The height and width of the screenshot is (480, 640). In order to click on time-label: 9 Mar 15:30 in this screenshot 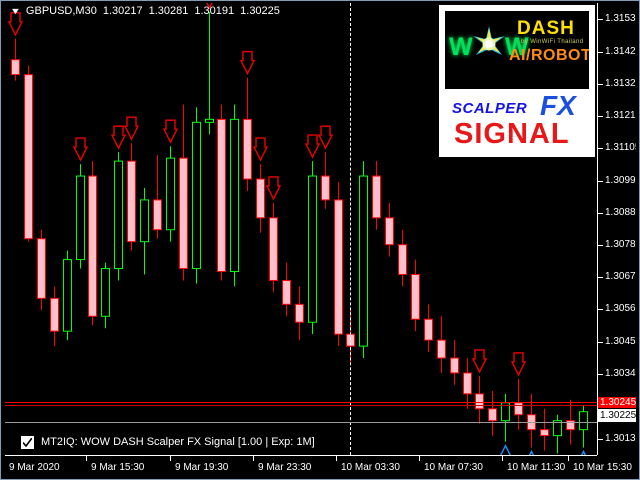, I will do `click(118, 467)`.